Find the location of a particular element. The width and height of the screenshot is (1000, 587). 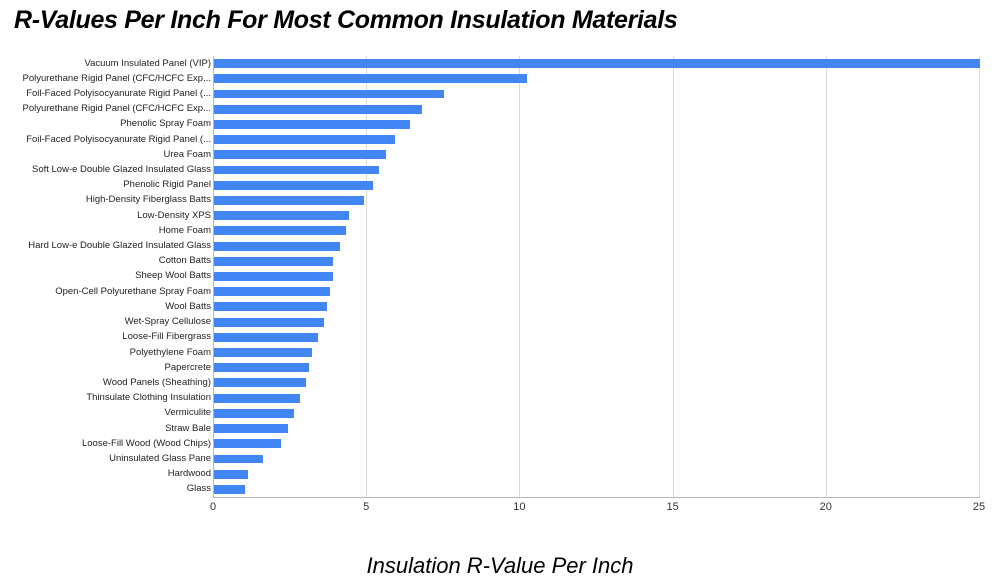

category-label: Vacuum Insulated Panel (VIP) is located at coordinates (147, 63).